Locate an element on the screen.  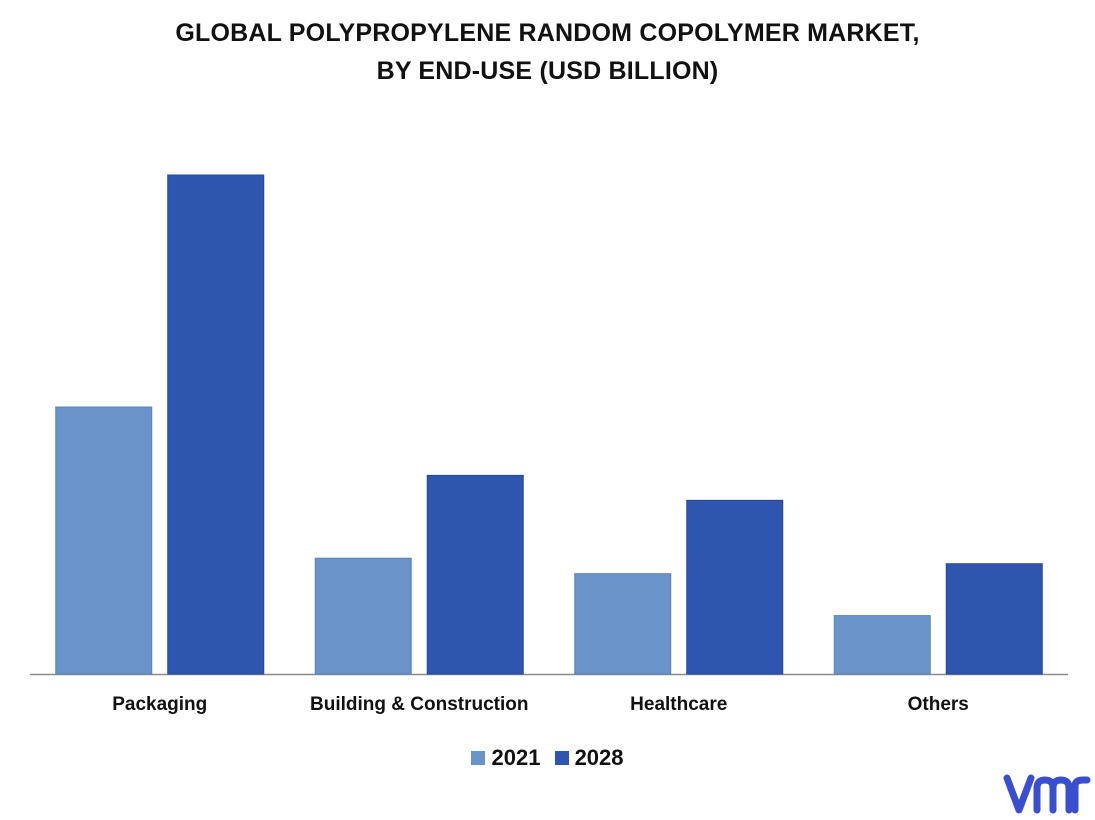
bar-2028-others is located at coordinates (994, 619).